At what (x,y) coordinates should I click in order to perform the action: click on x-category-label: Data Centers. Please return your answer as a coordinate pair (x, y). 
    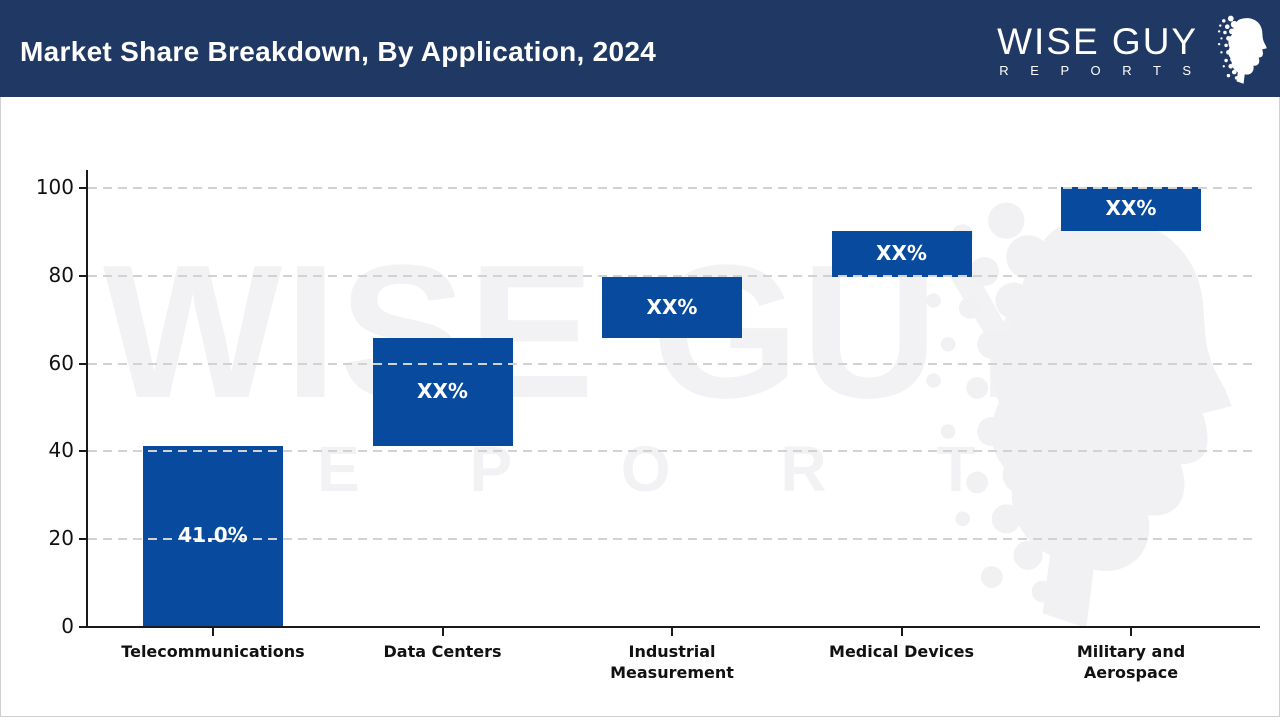
    Looking at the image, I should click on (442, 651).